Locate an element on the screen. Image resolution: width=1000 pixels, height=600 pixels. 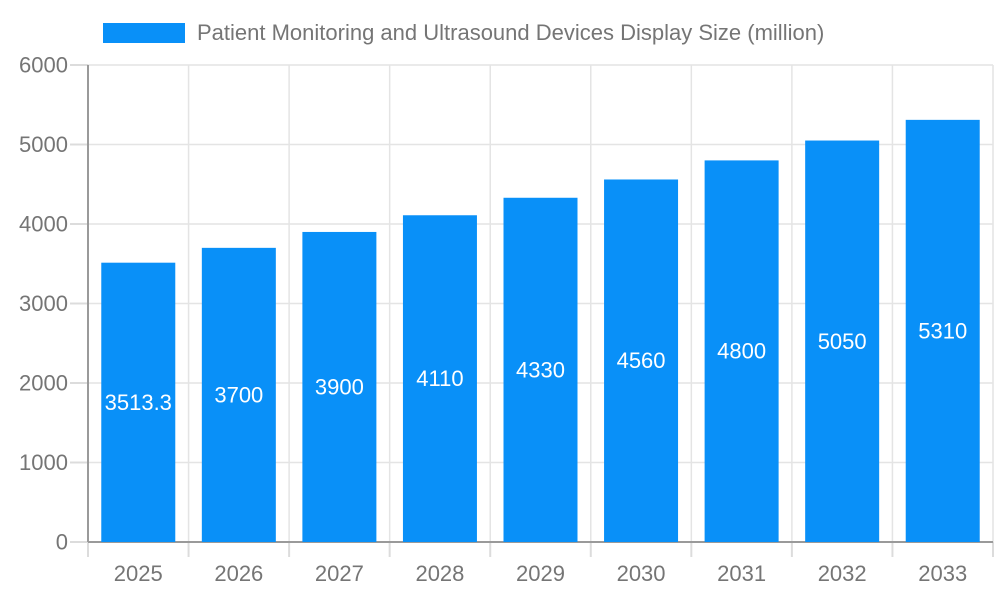
y-axis-label: 1000 is located at coordinates (43, 462).